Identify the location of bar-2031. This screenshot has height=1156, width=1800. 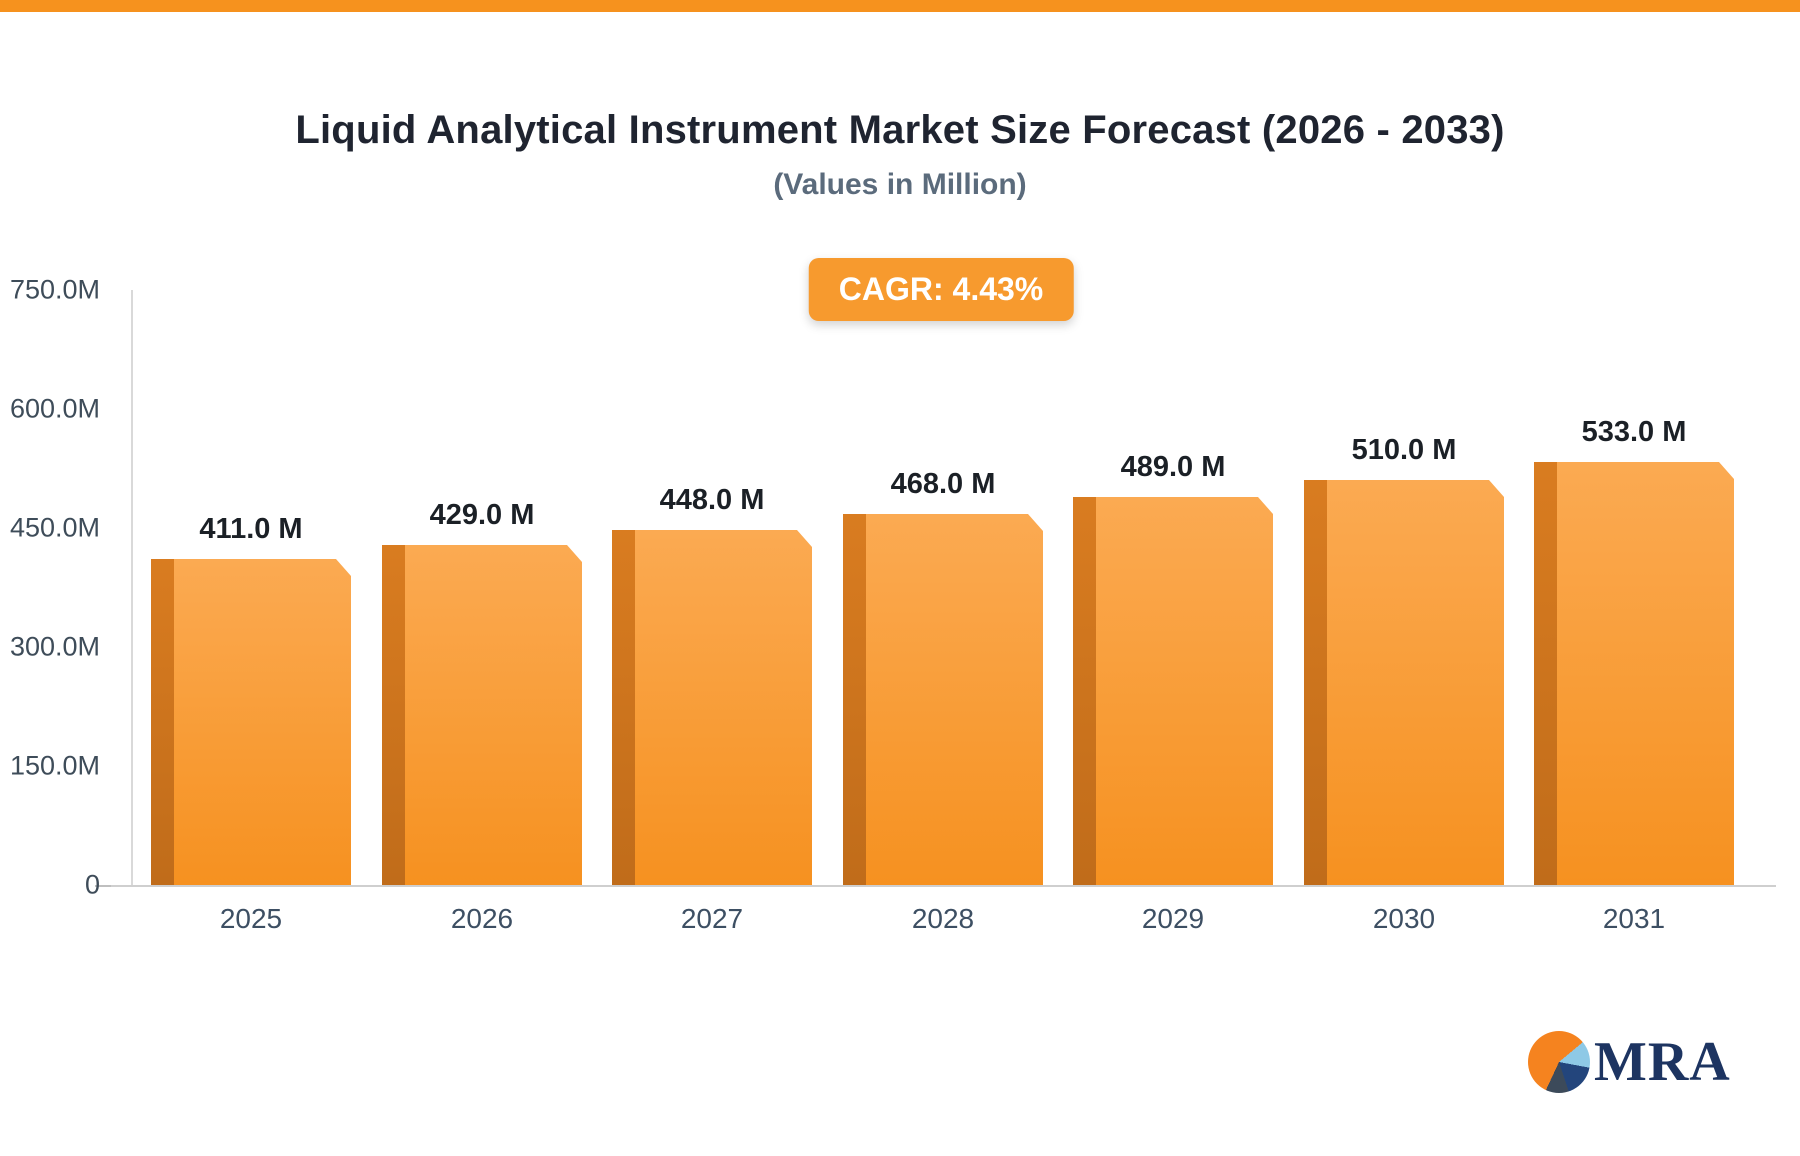
(1634, 673).